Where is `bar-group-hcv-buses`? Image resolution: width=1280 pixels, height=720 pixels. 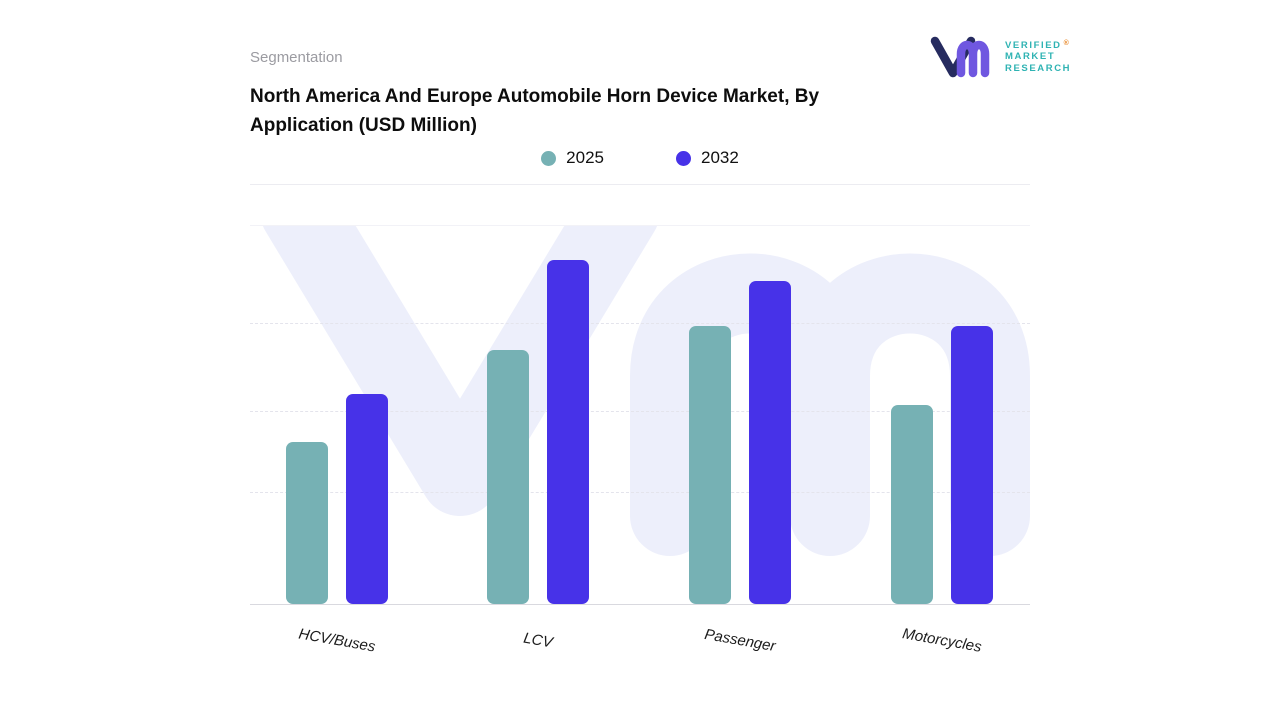 bar-group-hcv-buses is located at coordinates (337, 415).